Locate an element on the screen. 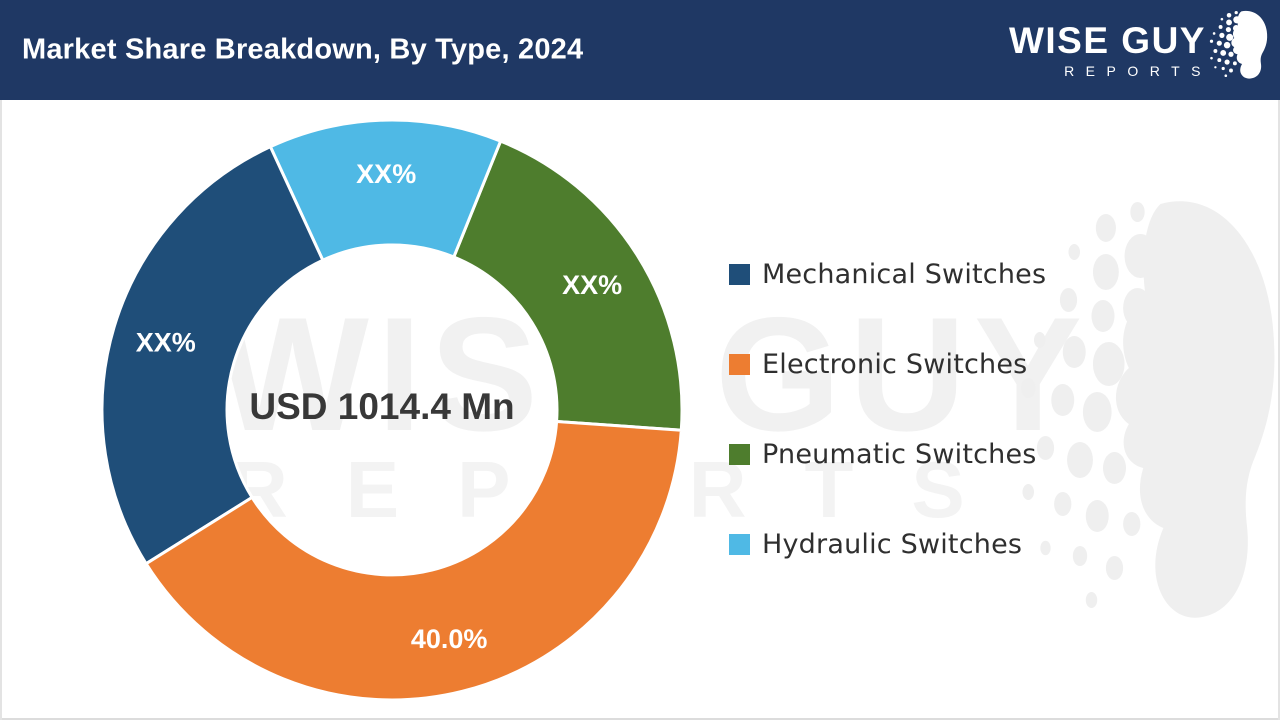 The width and height of the screenshot is (1280, 720). slice-label-hydraulic: XX% is located at coordinates (386, 174).